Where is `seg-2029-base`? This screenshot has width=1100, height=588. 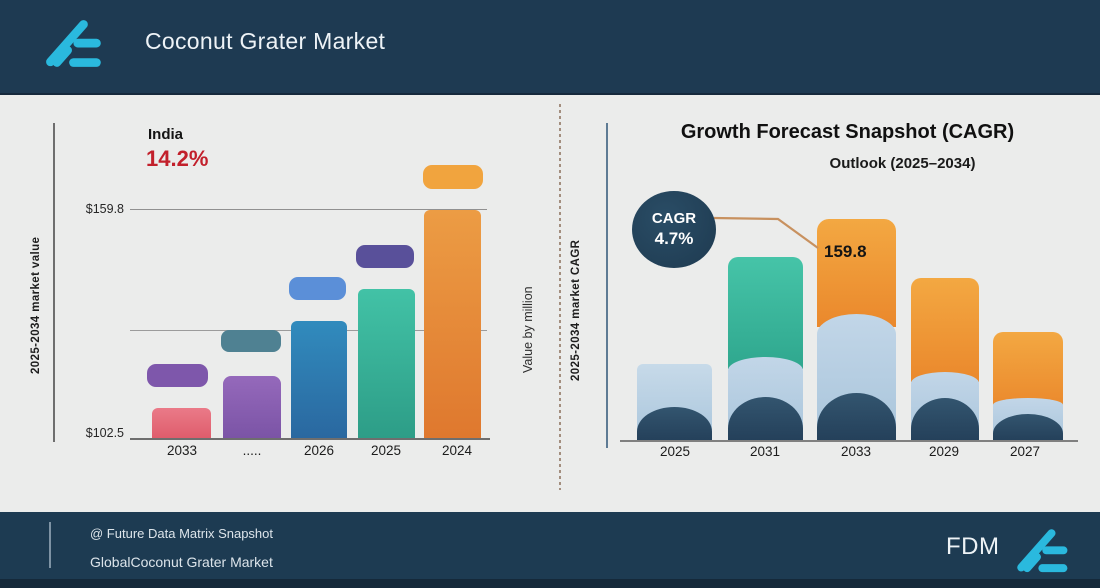 seg-2029-base is located at coordinates (945, 419).